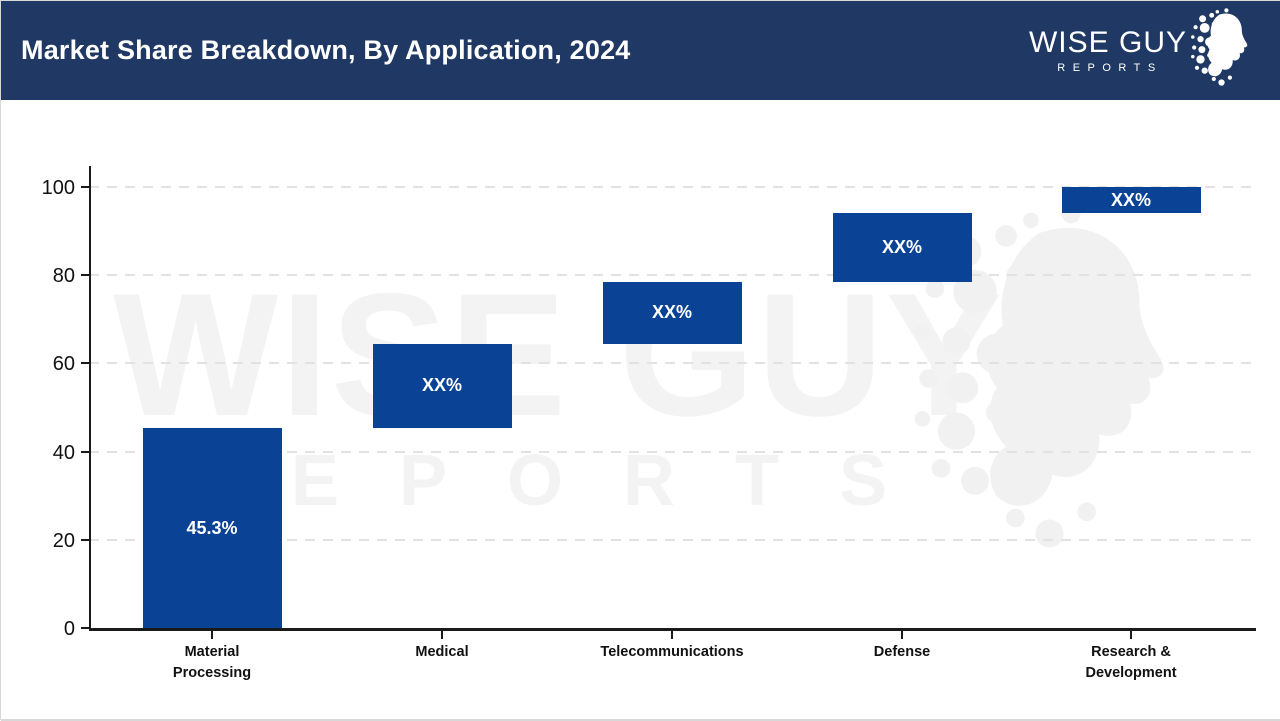  I want to click on y-tick-label-0: 0, so click(69, 629).